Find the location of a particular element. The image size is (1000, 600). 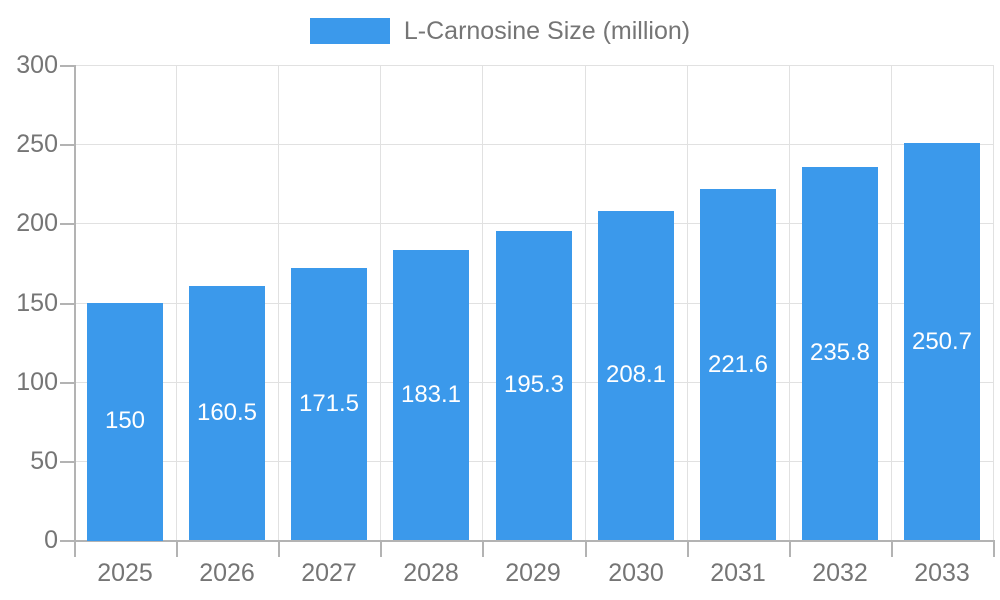

x-axis-tick-label: 2025 is located at coordinates (125, 573).